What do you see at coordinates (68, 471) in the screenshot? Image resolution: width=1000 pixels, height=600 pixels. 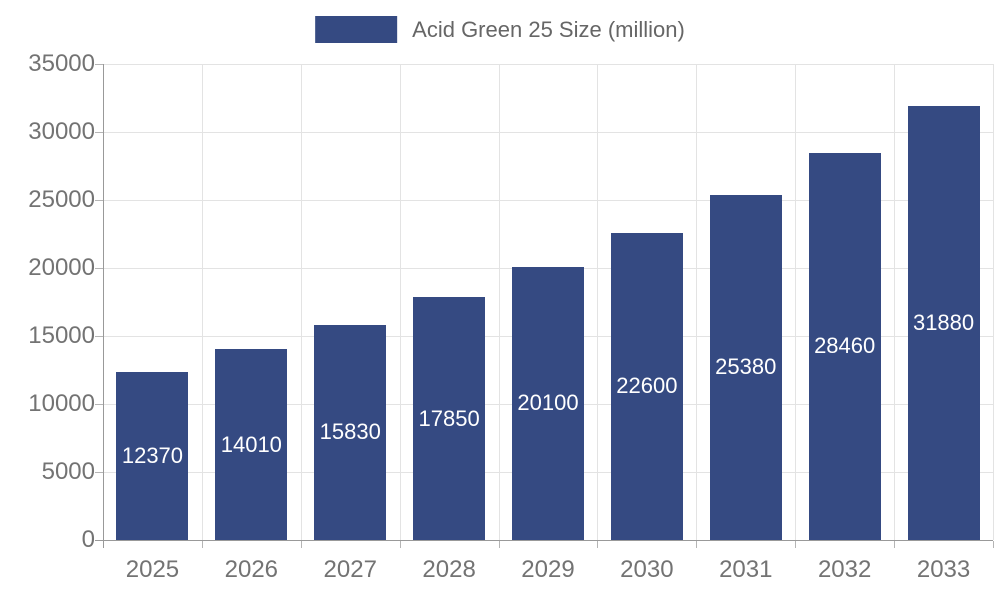 I see `y-axis-tick-label: 5000` at bounding box center [68, 471].